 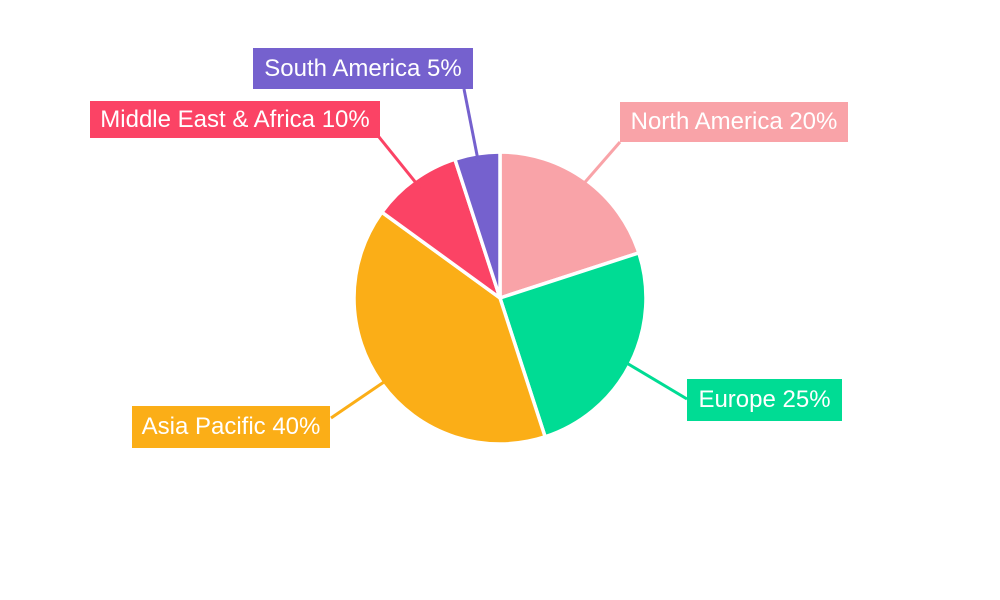 What do you see at coordinates (654, 379) in the screenshot?
I see `leader-line-europe` at bounding box center [654, 379].